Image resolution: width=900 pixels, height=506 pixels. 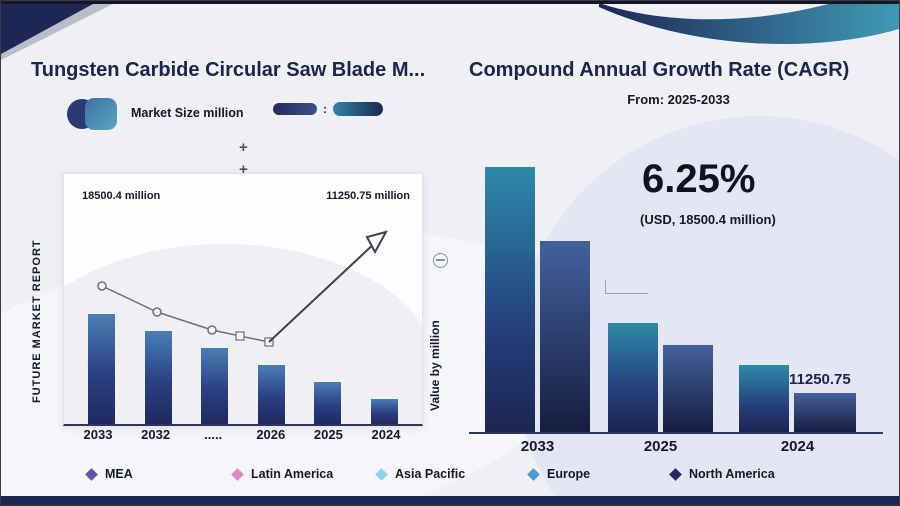 What do you see at coordinates (430, 474) in the screenshot?
I see `legend-label: Asia Pacific` at bounding box center [430, 474].